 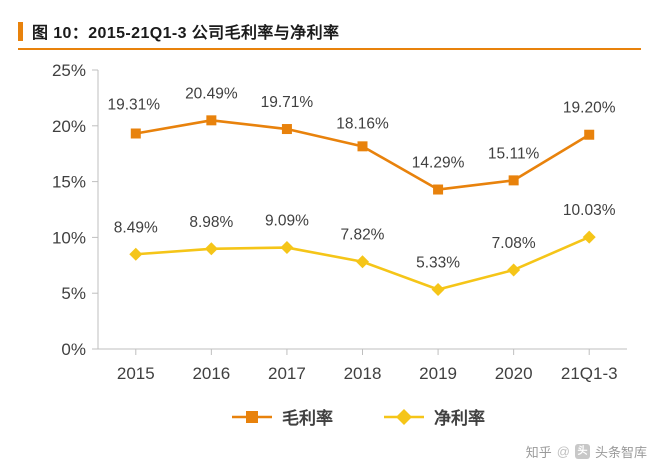 I want to click on data-point-label: 19.71%, so click(x=287, y=102).